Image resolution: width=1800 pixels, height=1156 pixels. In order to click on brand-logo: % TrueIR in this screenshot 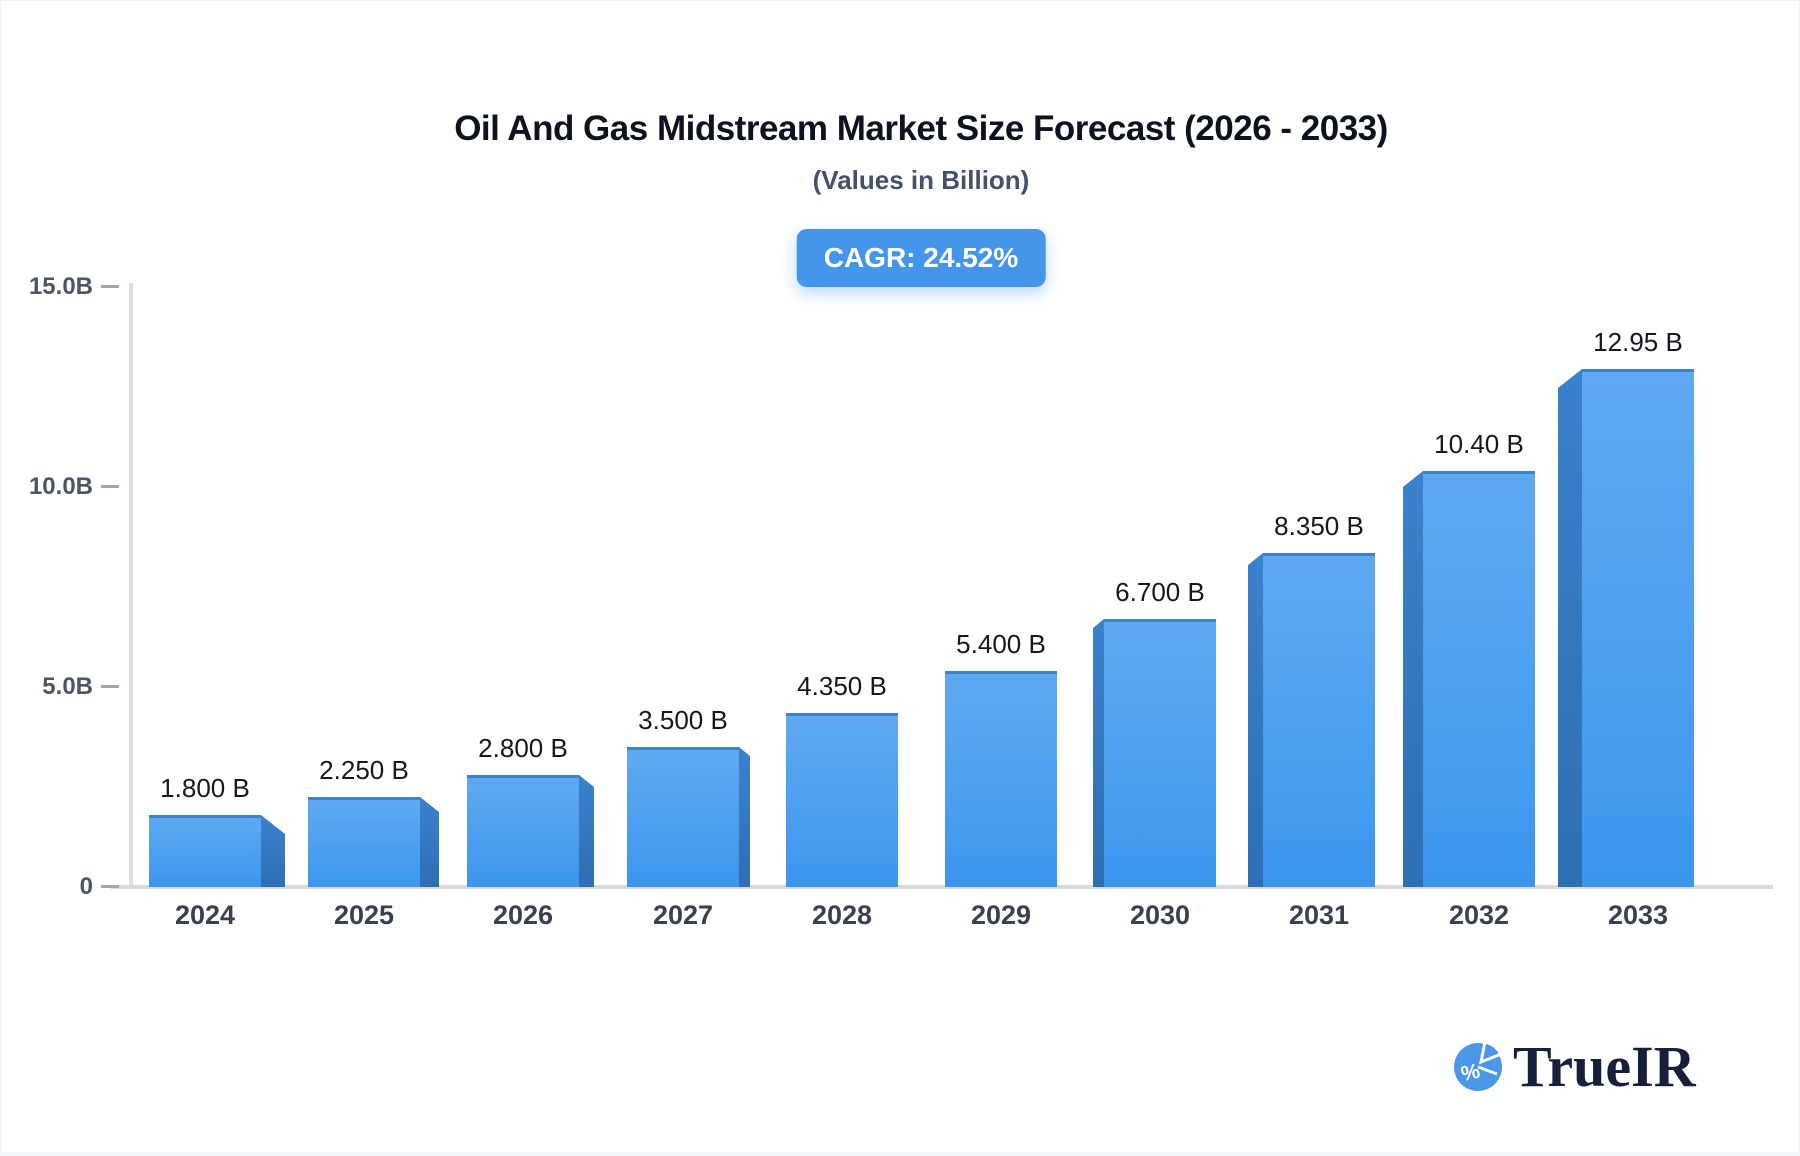, I will do `click(1574, 1066)`.